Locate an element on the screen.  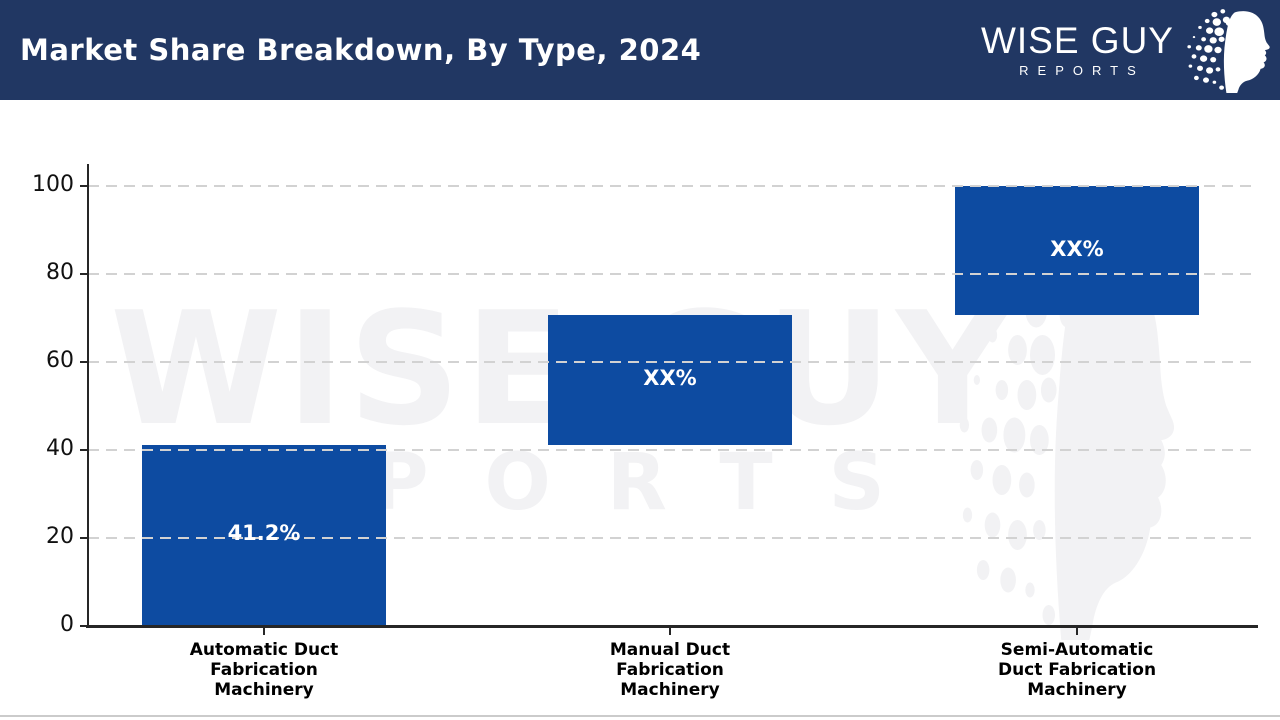
y-tick-label-80: 80 is located at coordinates (60, 272).